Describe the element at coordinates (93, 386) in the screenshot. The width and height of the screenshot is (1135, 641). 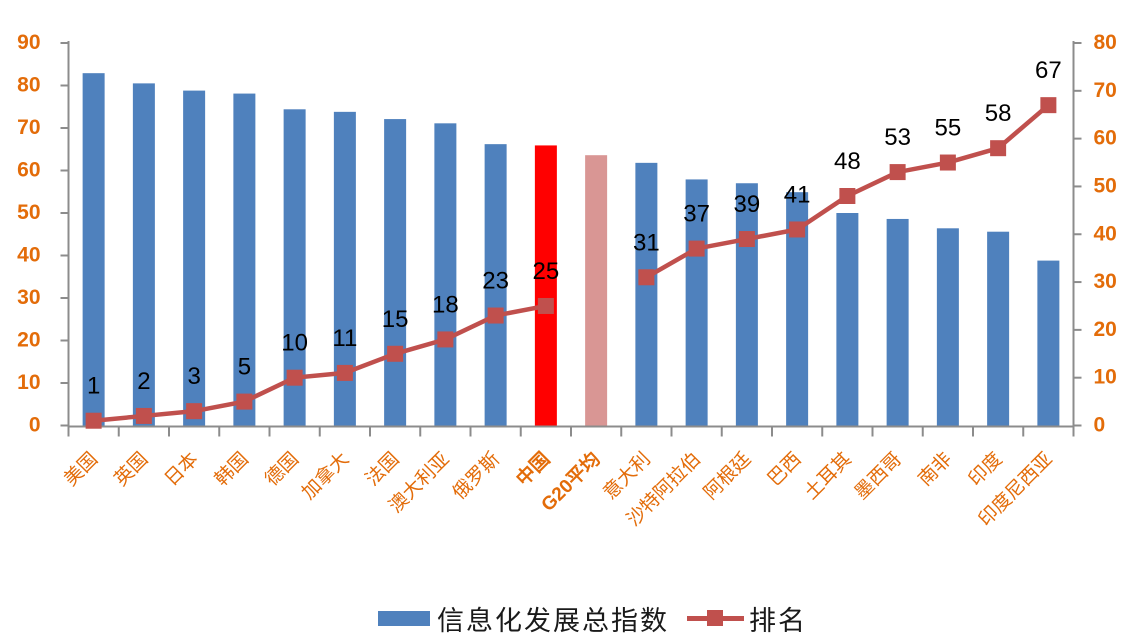
I see `rank-label: 1` at that location.